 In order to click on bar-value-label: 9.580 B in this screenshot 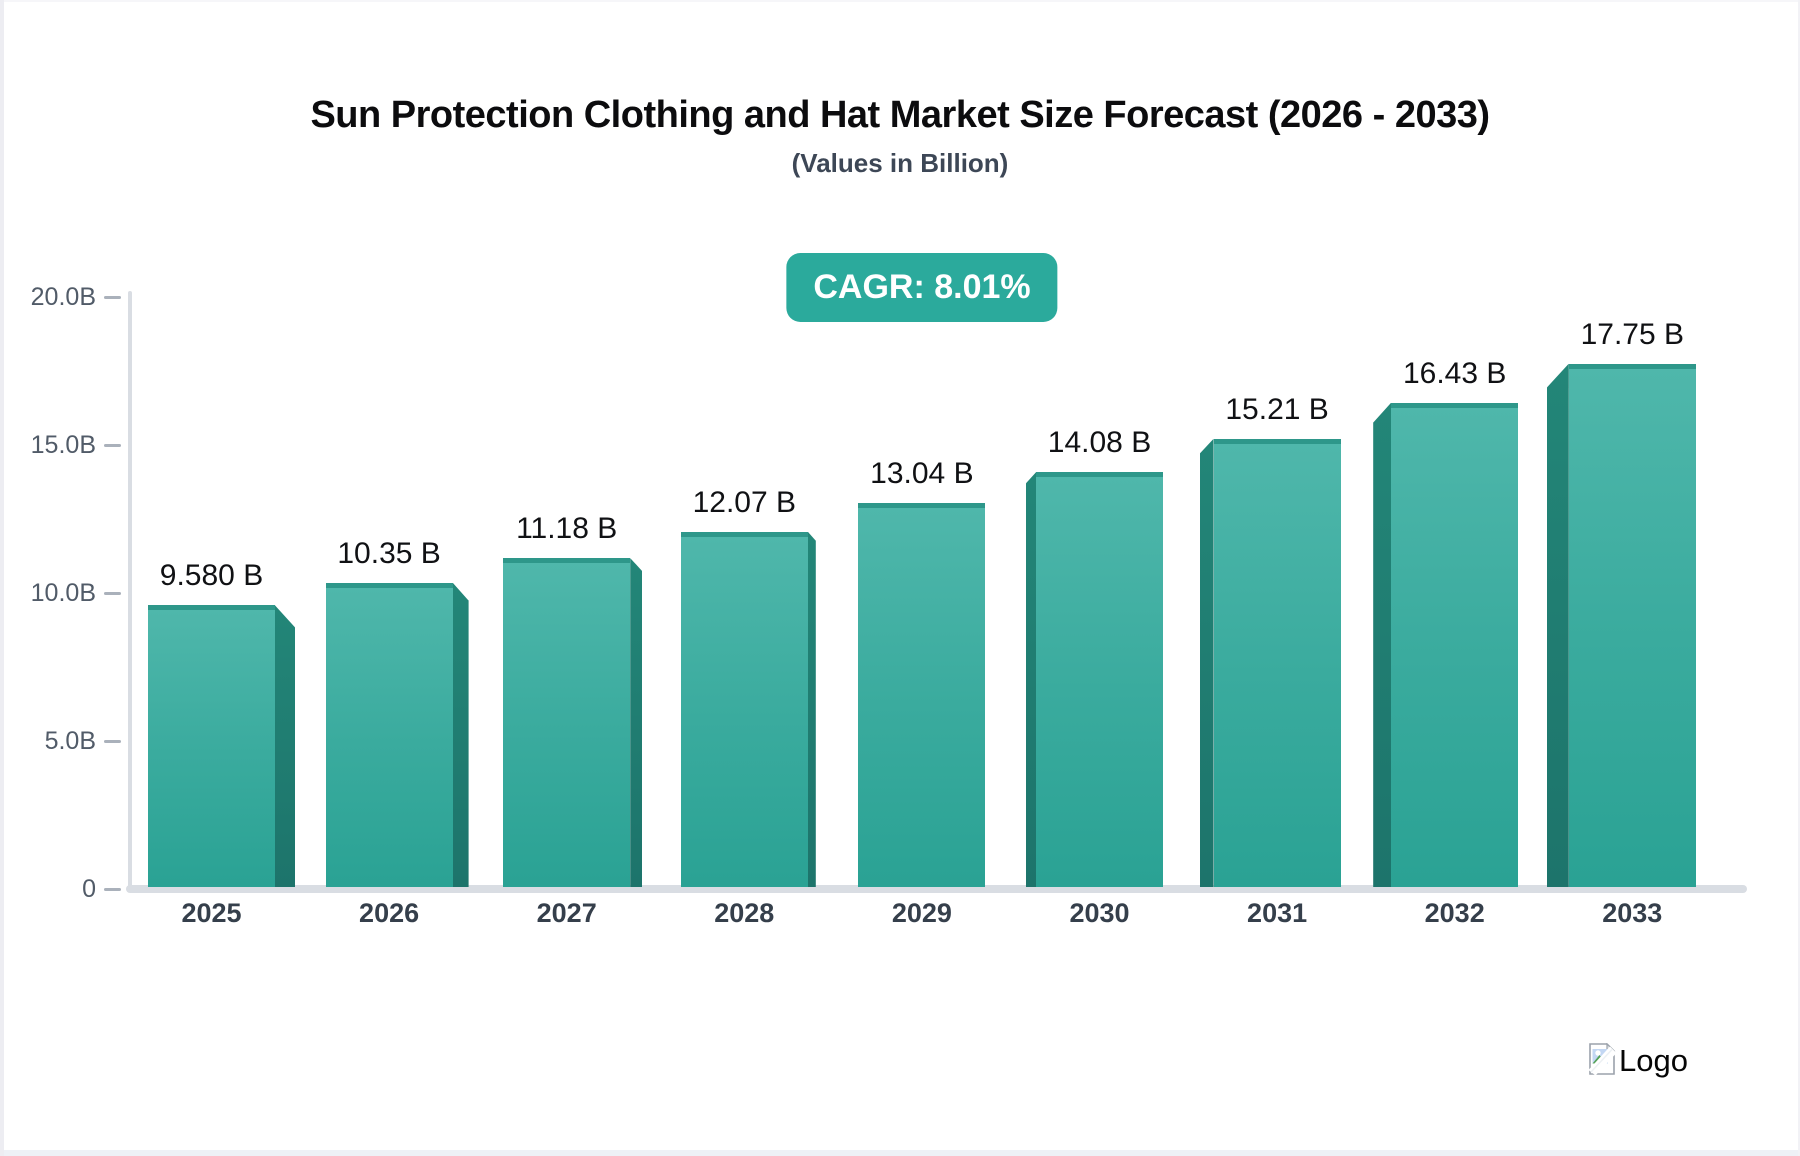, I will do `click(211, 576)`.